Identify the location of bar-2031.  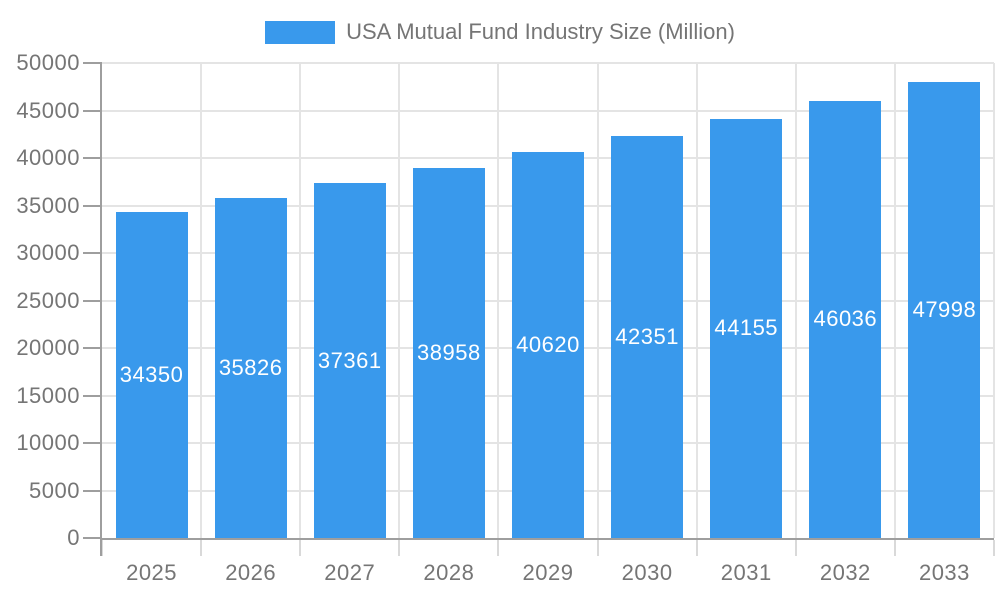
(746, 328).